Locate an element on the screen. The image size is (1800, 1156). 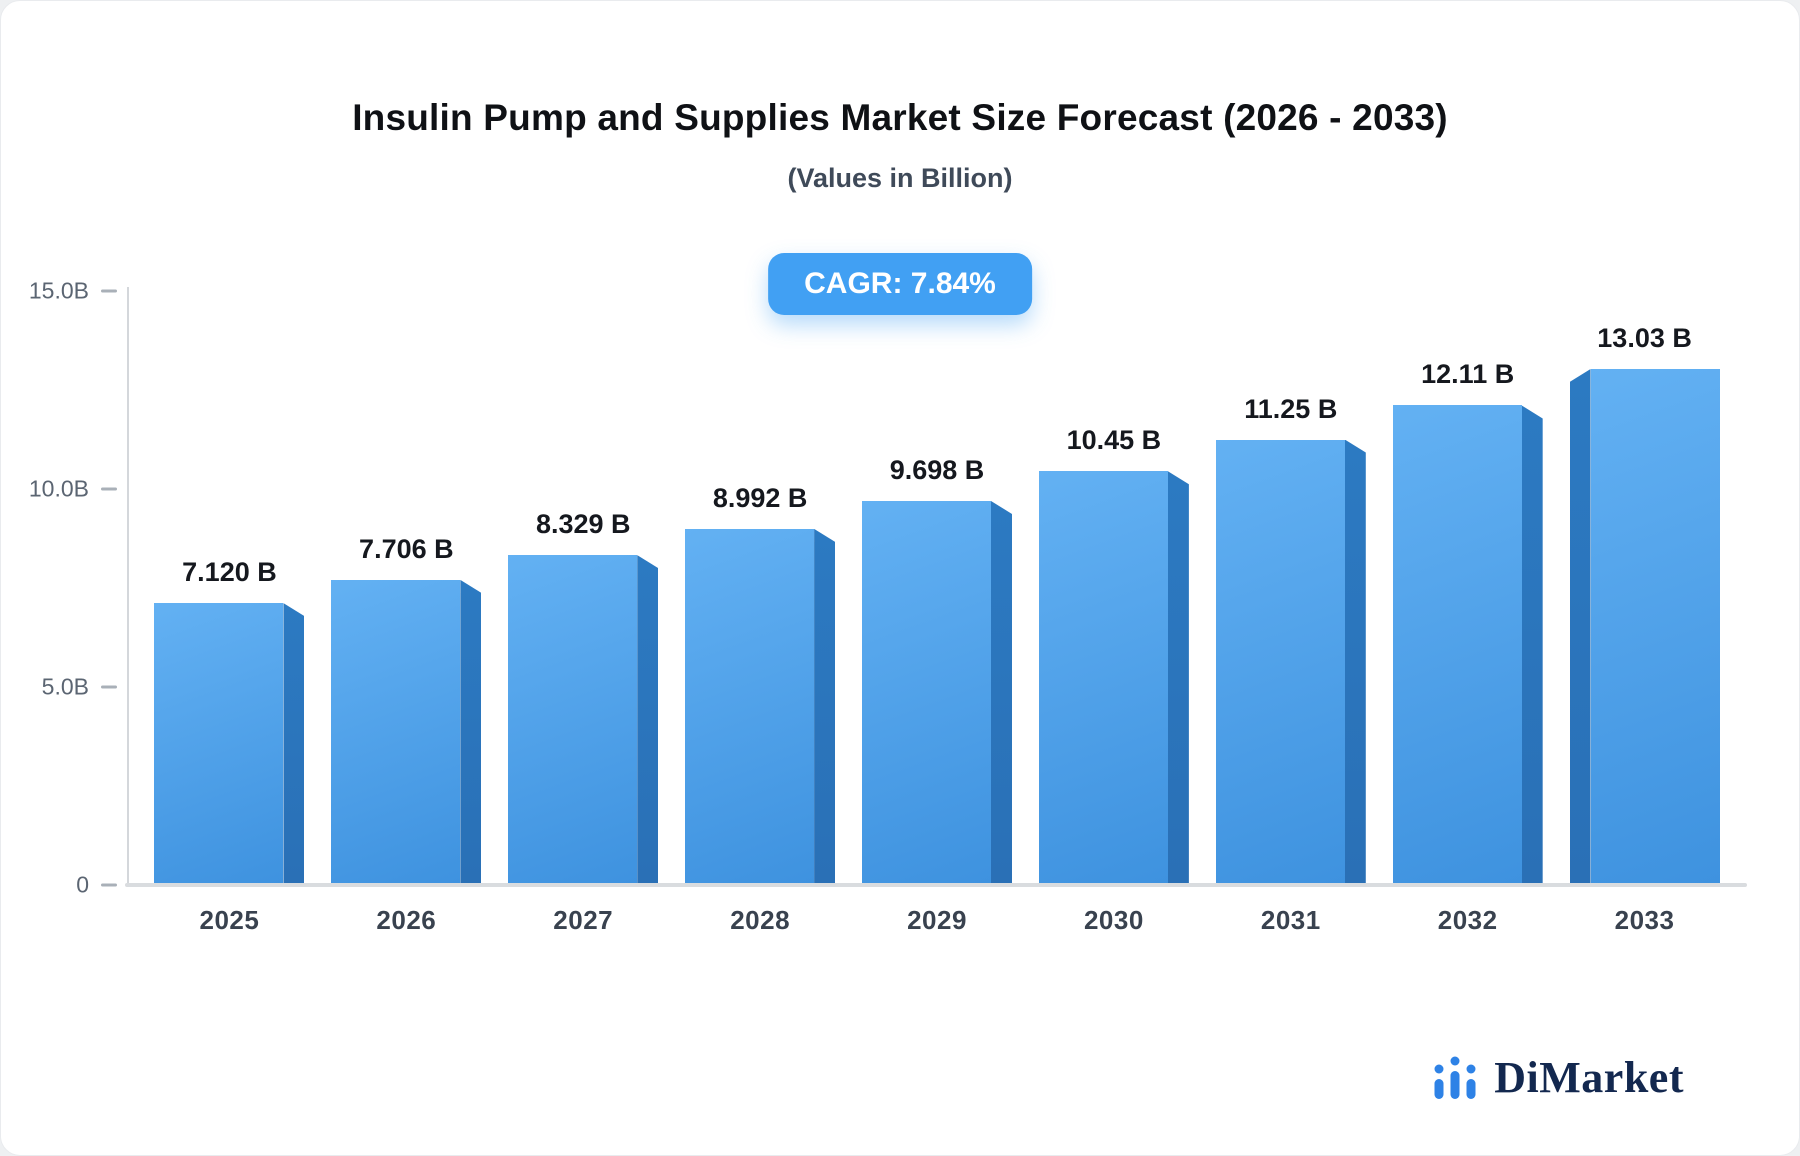
bar-slot: 13.03 B is located at coordinates (1644, 588).